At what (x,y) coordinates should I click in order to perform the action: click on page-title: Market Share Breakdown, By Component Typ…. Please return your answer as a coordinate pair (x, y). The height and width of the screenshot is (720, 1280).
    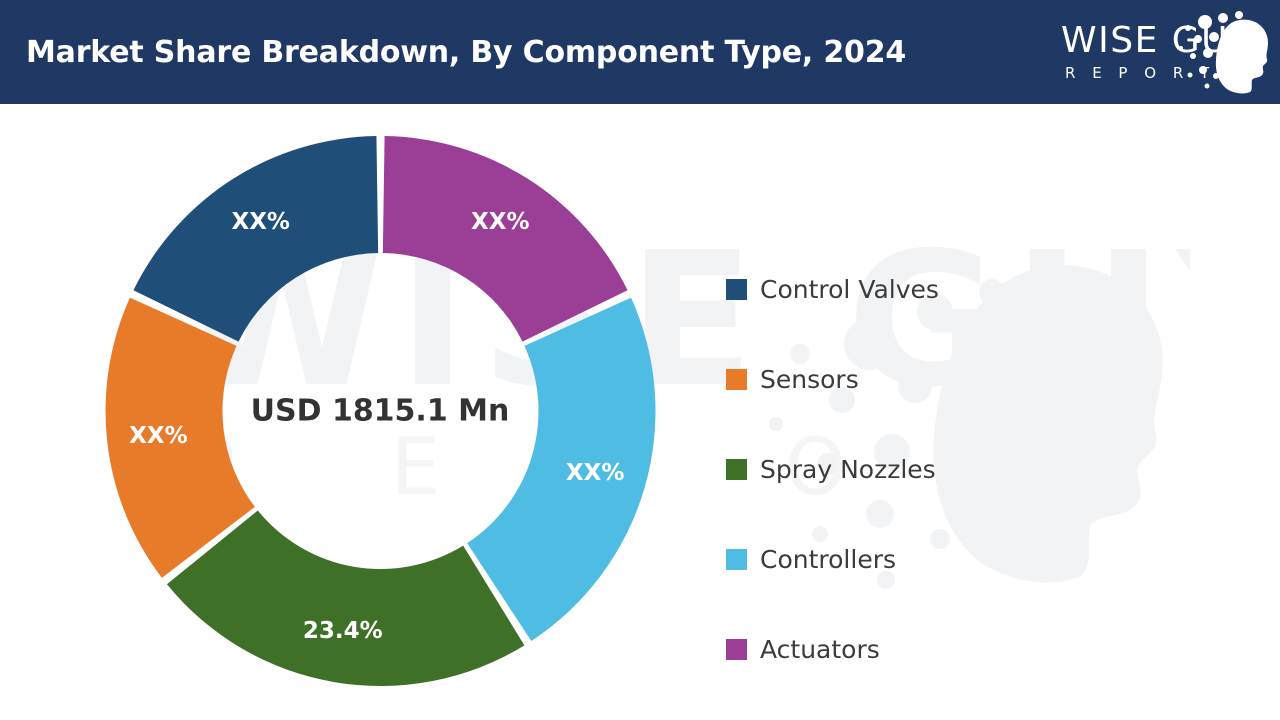
    Looking at the image, I should click on (466, 52).